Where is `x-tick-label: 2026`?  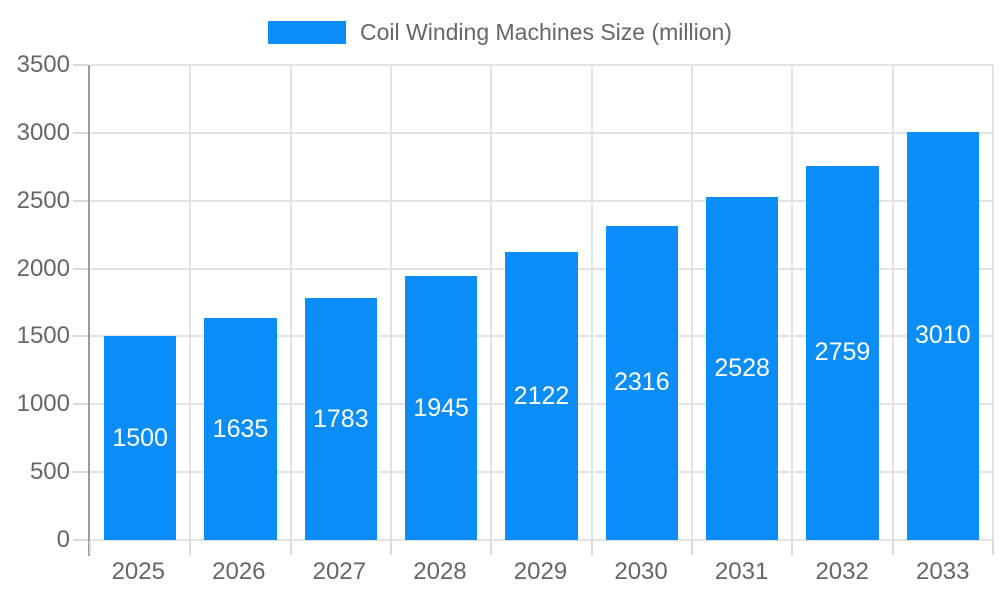
x-tick-label: 2026 is located at coordinates (239, 571).